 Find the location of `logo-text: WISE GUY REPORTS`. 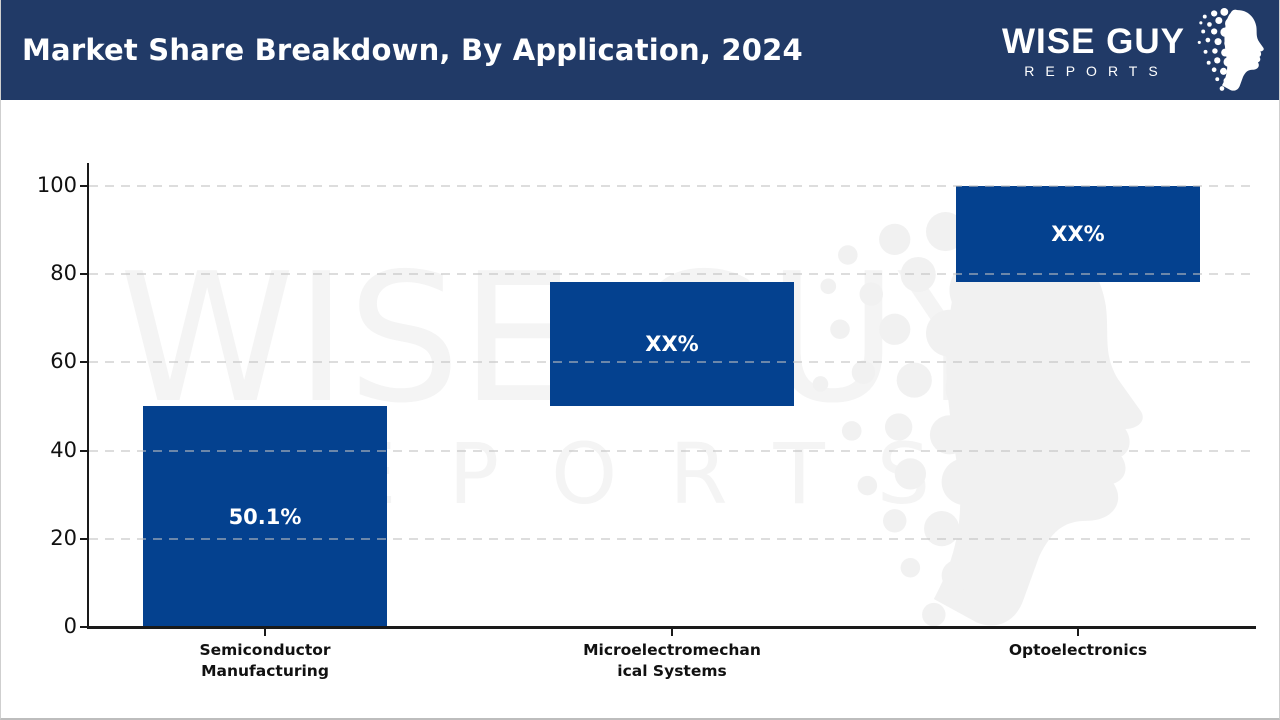

logo-text: WISE GUY REPORTS is located at coordinates (1093, 51).